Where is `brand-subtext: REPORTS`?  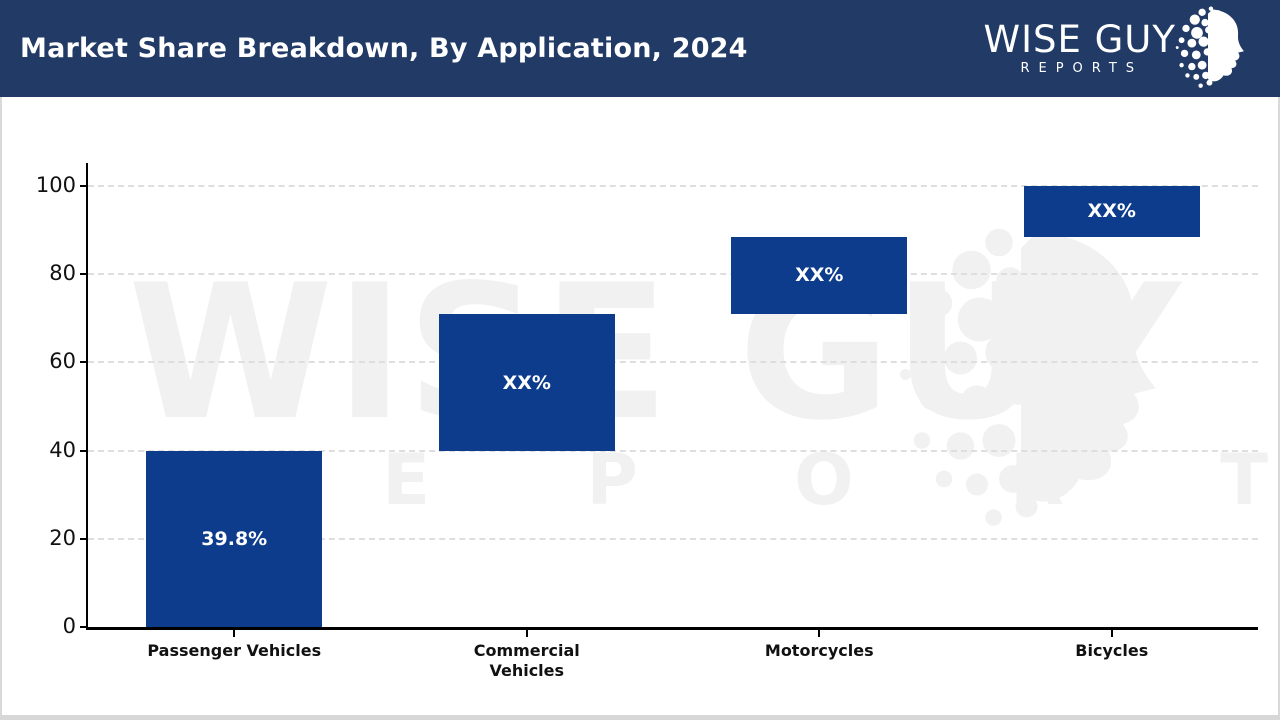 brand-subtext: REPORTS is located at coordinates (1082, 68).